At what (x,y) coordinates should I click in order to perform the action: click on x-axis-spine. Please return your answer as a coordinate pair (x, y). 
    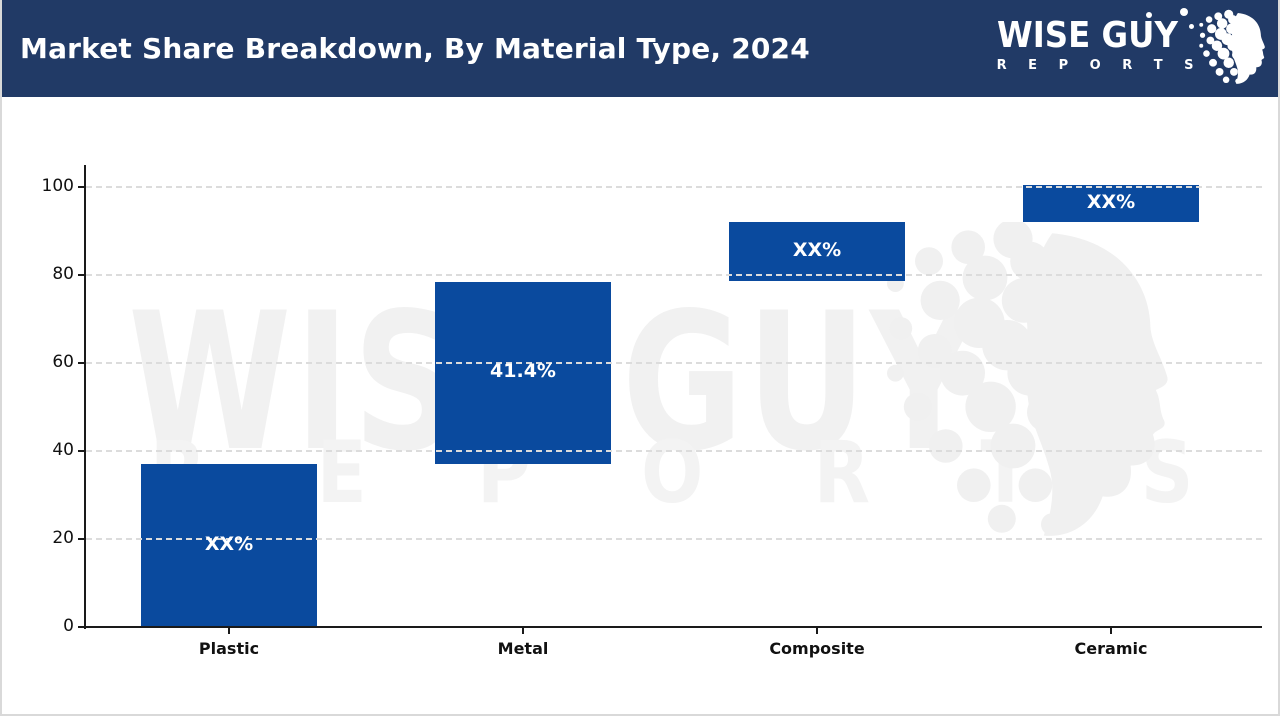
    Looking at the image, I should click on (673, 627).